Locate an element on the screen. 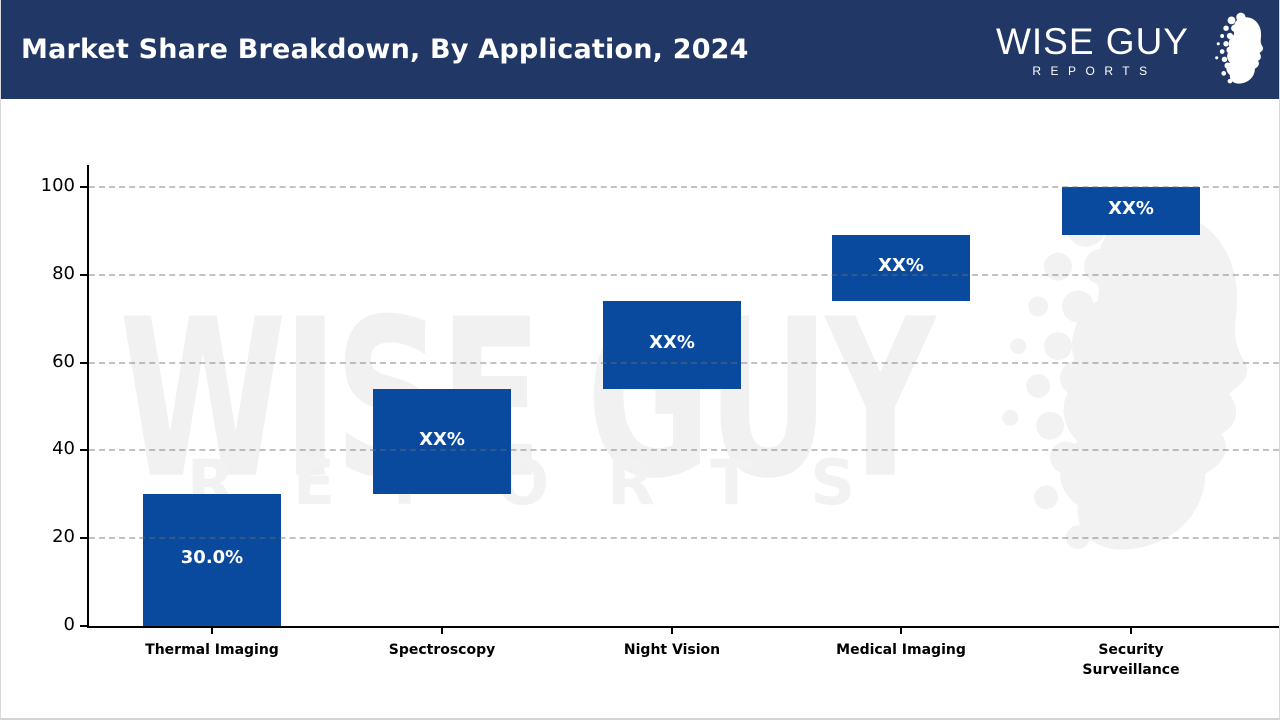 This screenshot has width=1280, height=720. wise-guy-logo: WISE GUY REPORTS is located at coordinates (1130, 50).